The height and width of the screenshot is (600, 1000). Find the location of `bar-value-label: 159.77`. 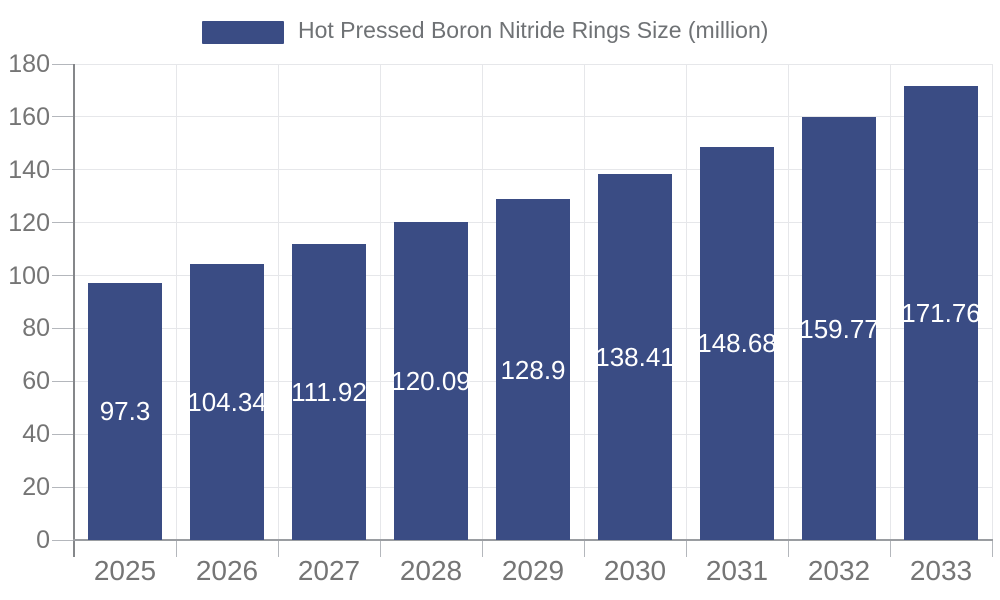

bar-value-label: 159.77 is located at coordinates (839, 328).